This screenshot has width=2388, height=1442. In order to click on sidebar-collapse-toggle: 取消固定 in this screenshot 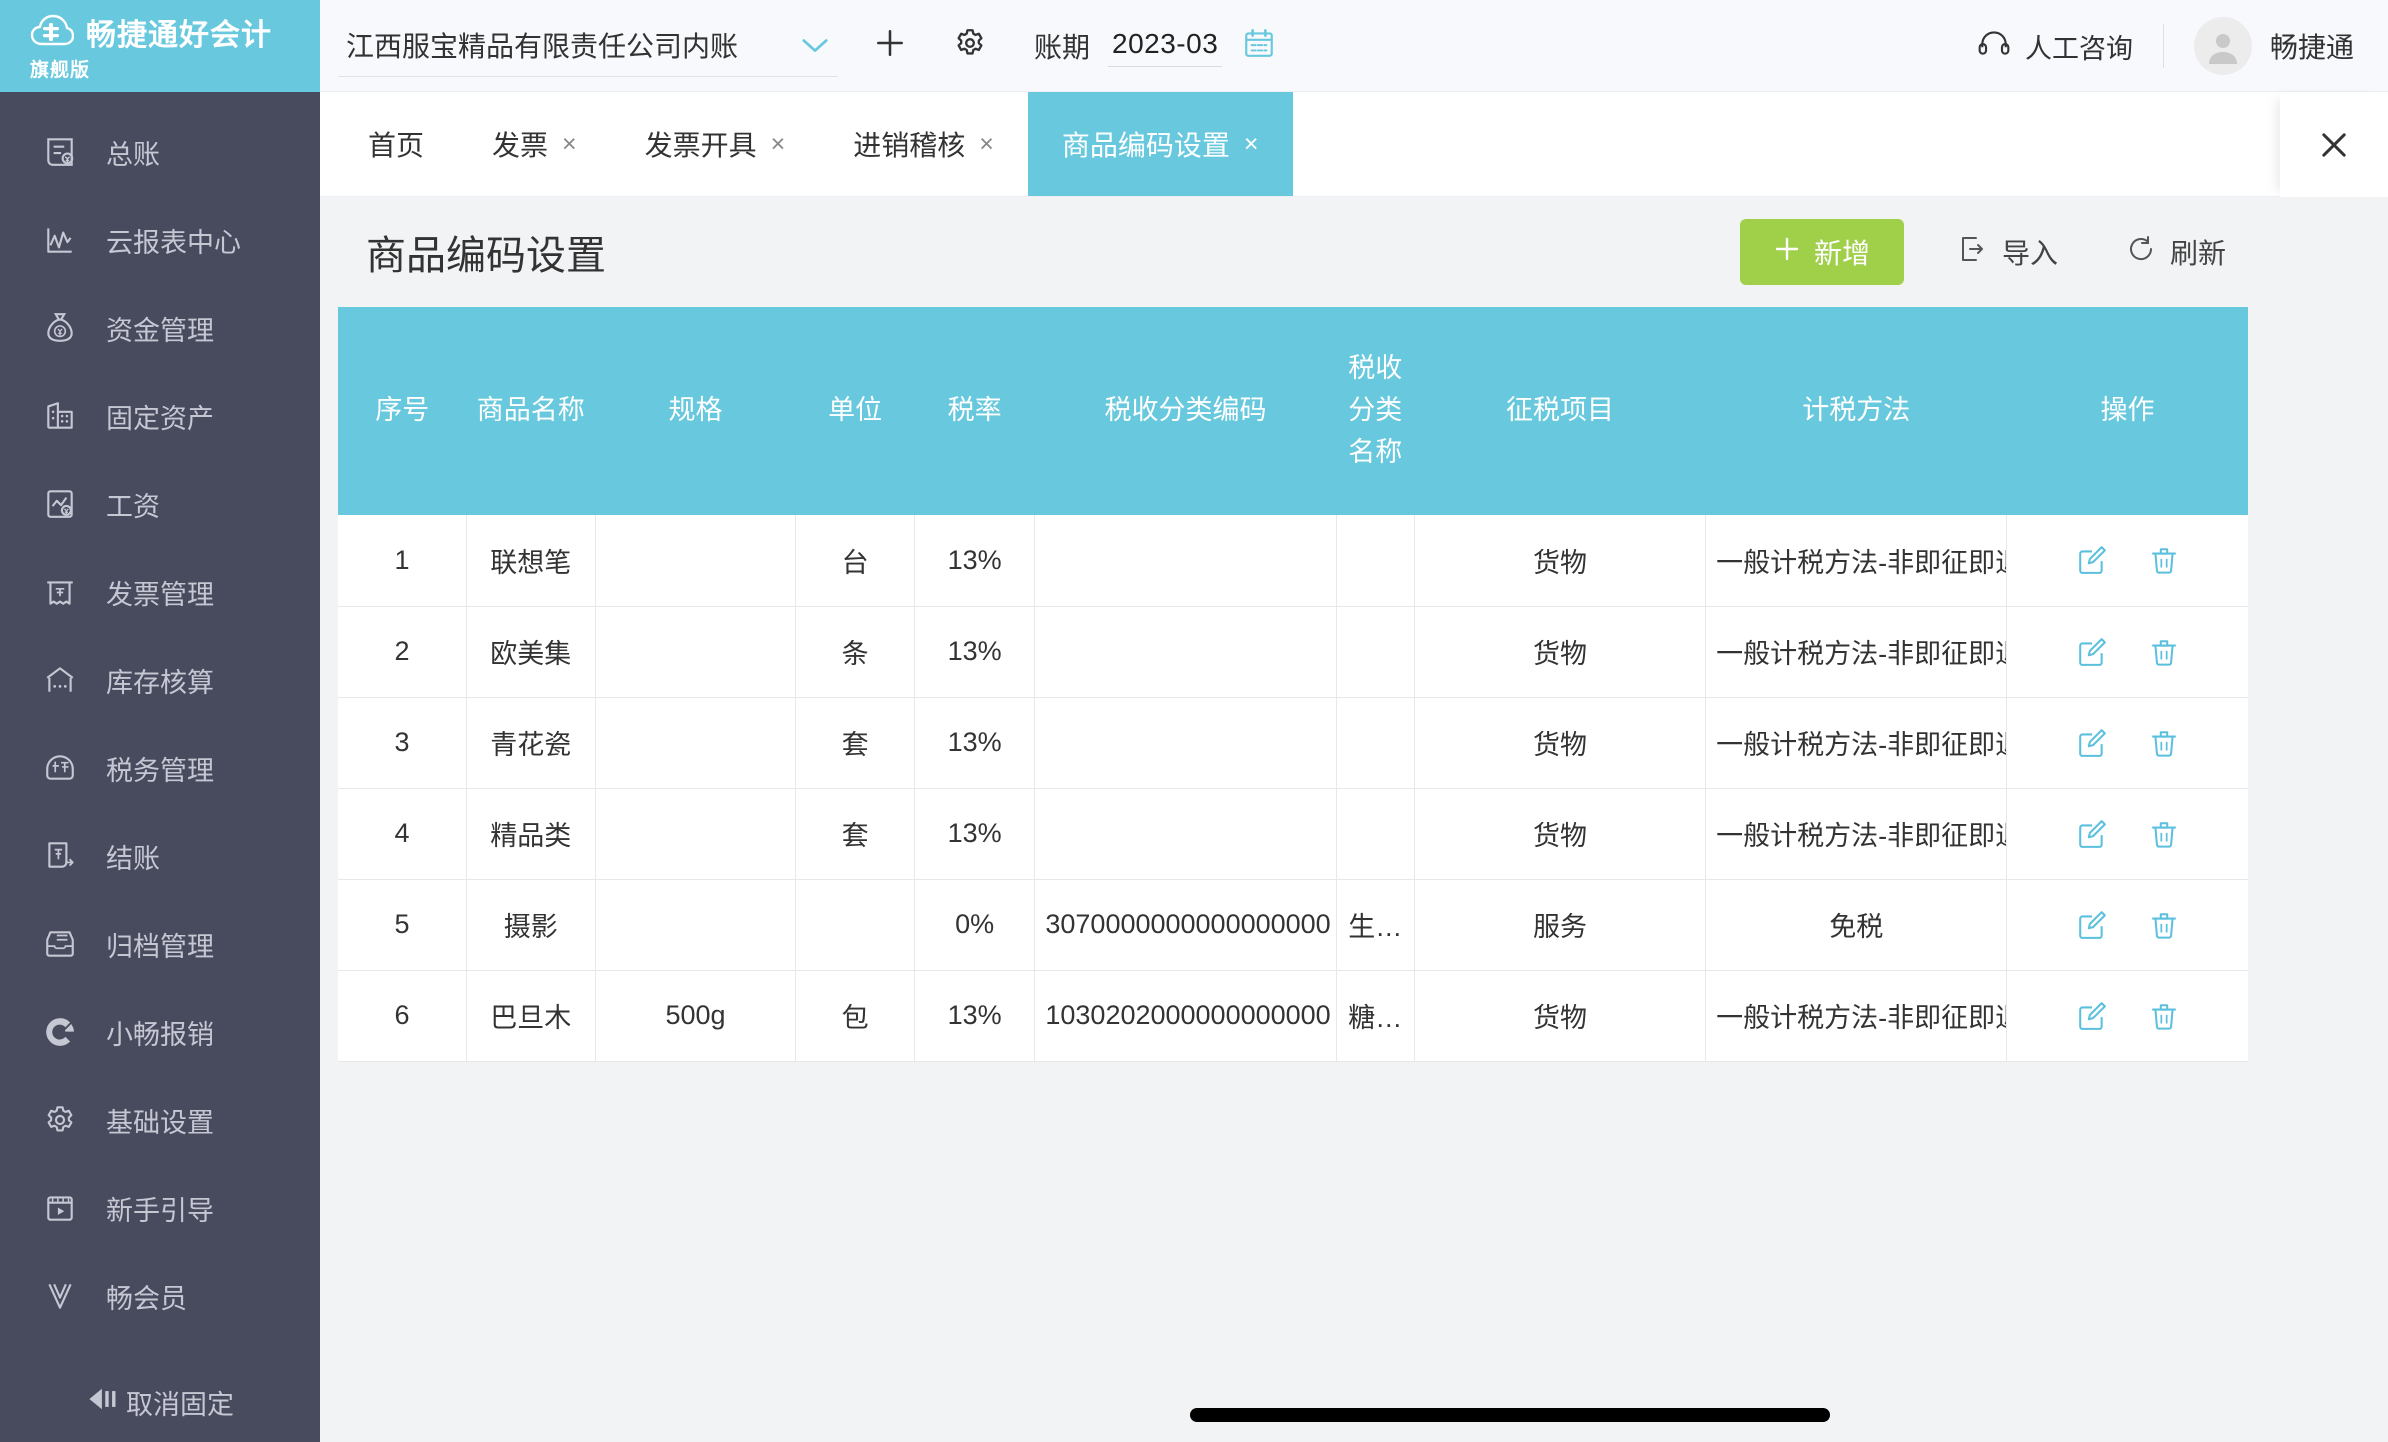, I will do `click(160, 1402)`.